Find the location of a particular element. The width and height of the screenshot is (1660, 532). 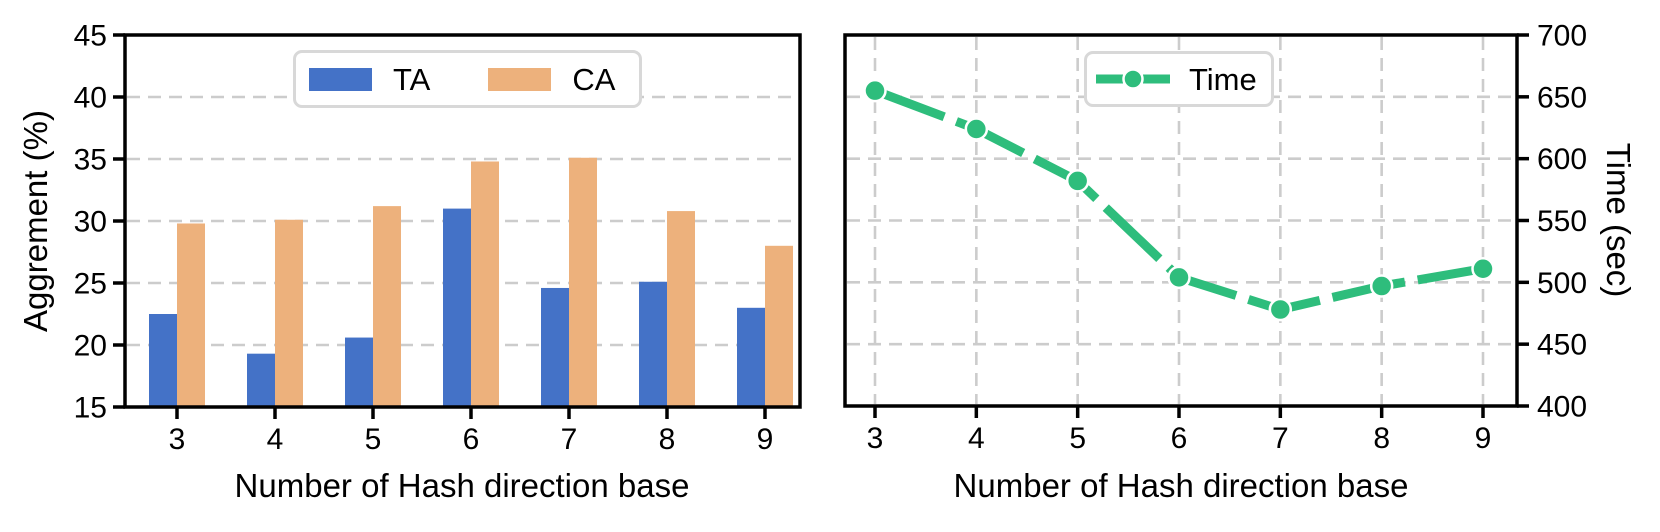

time-legend-dot is located at coordinates (1133, 79).